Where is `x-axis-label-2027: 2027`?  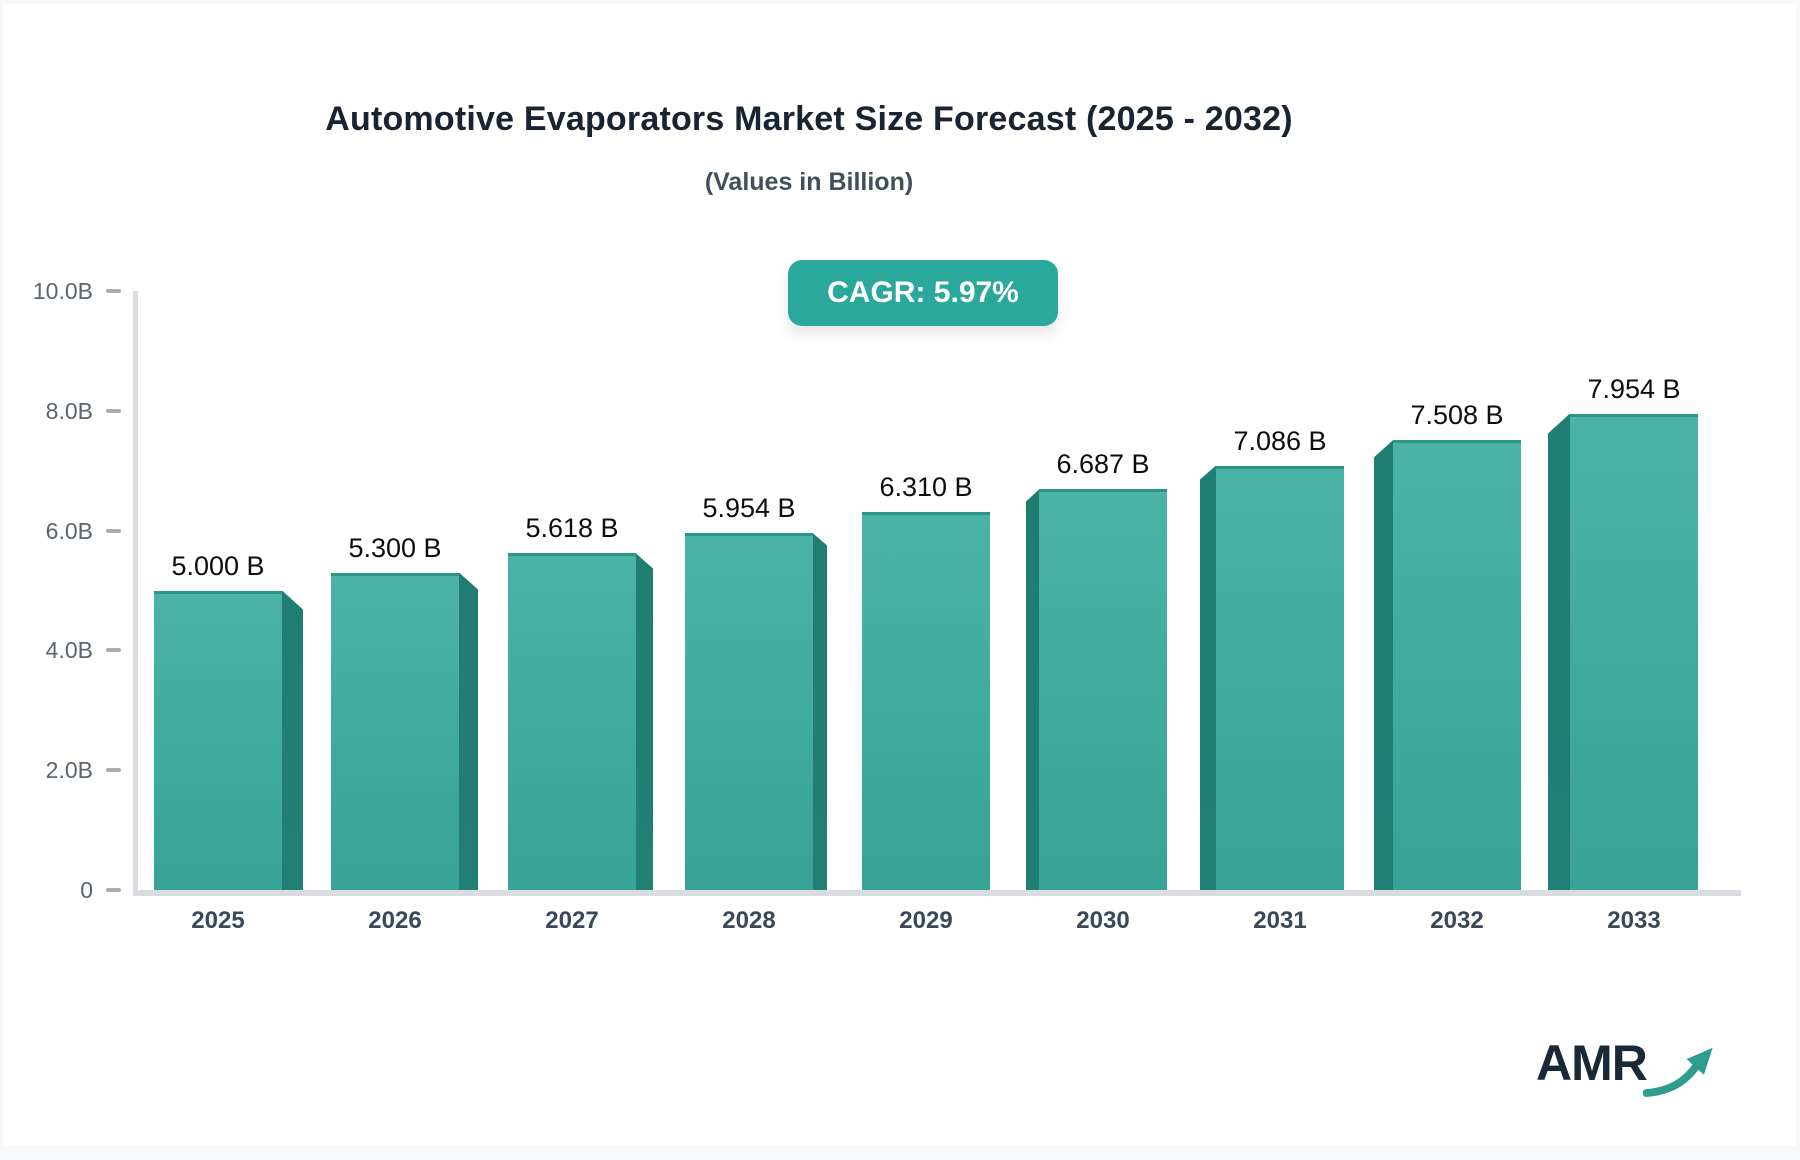 x-axis-label-2027: 2027 is located at coordinates (572, 920).